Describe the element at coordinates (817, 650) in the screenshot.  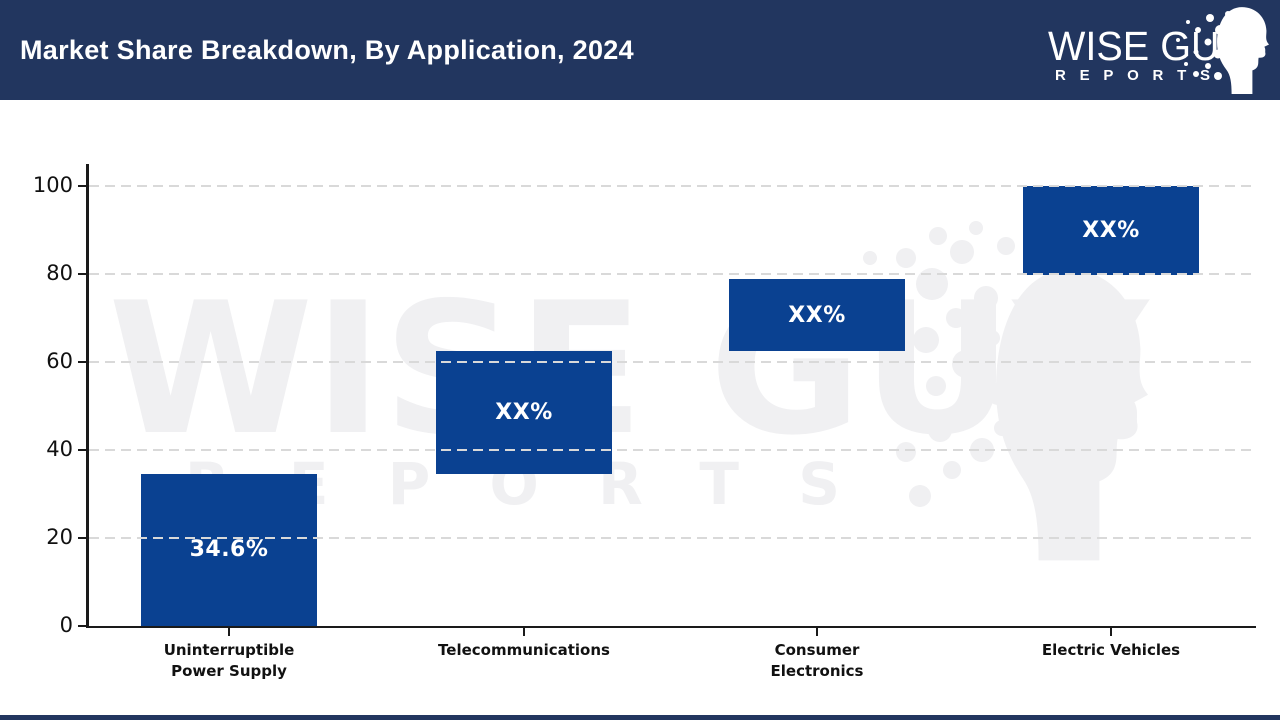
I see `x-axis-category-label-line: Consumer` at that location.